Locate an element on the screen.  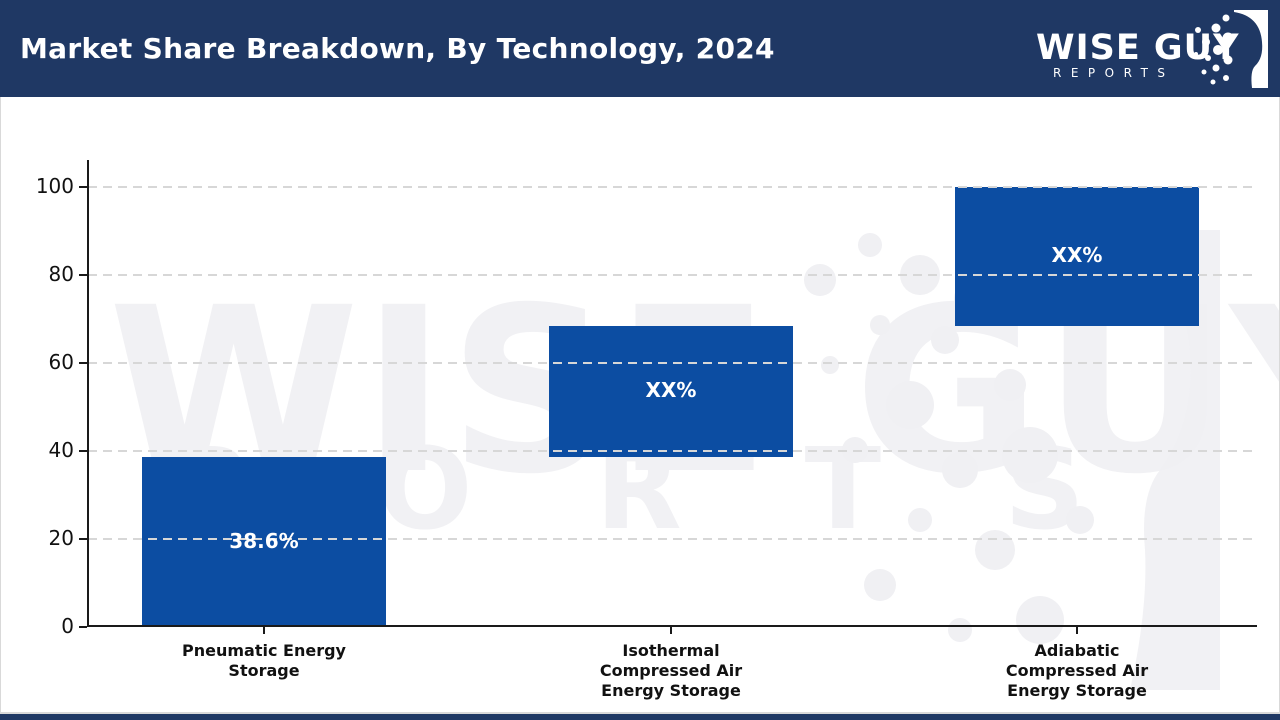
bar-value-label: 38.6% is located at coordinates (264, 541).